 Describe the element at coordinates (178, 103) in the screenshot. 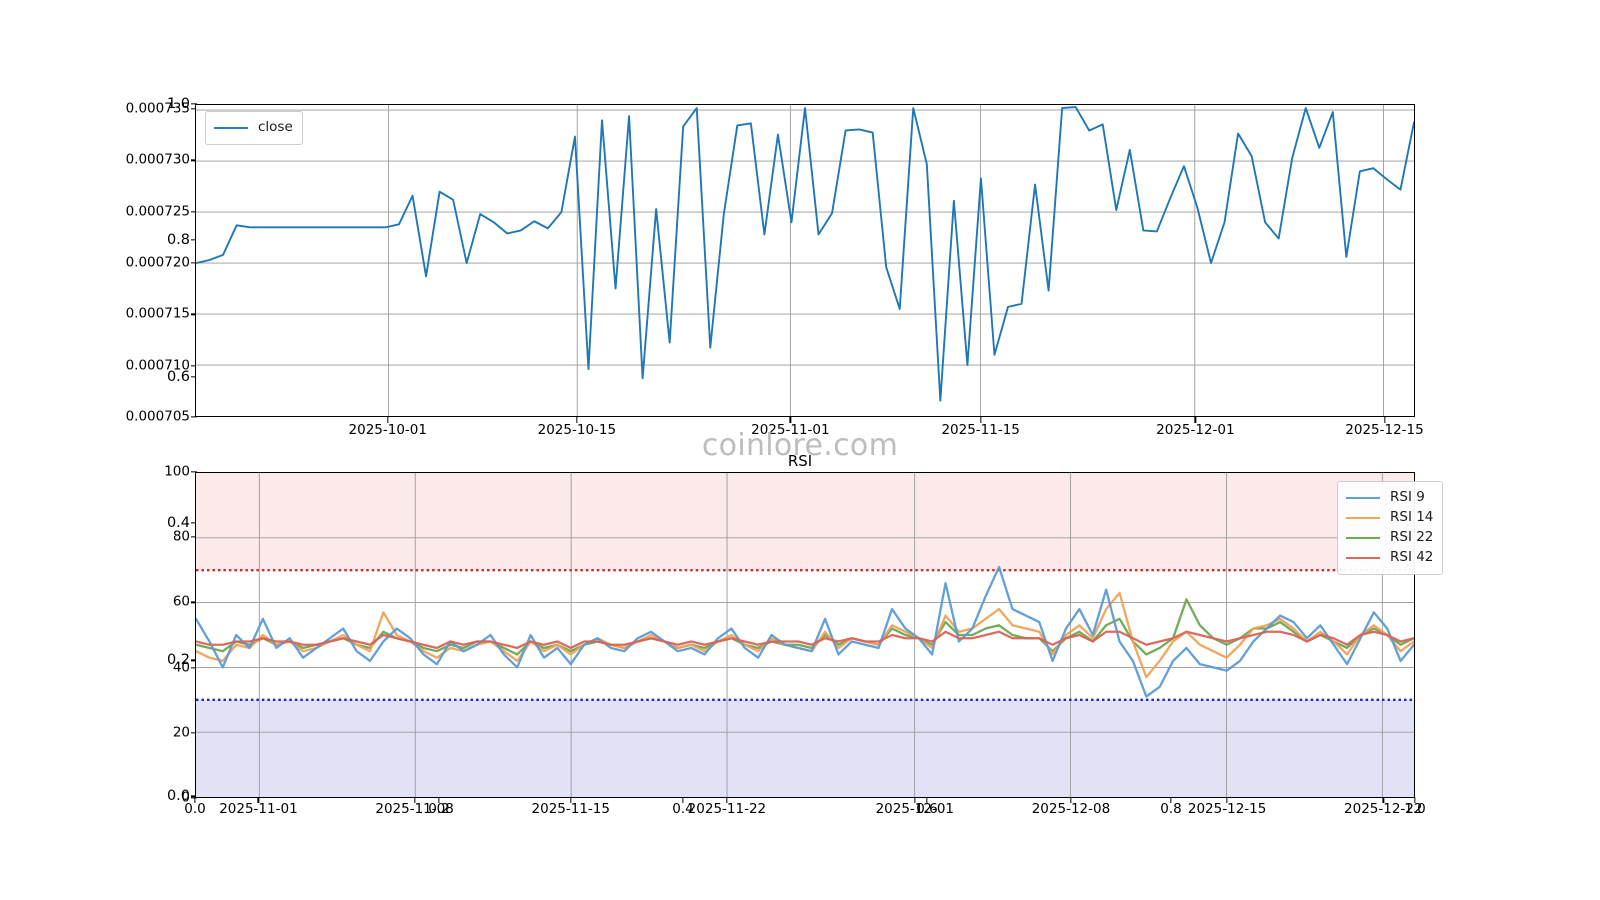

I see `y-tick-label-secondary: 1.0` at that location.